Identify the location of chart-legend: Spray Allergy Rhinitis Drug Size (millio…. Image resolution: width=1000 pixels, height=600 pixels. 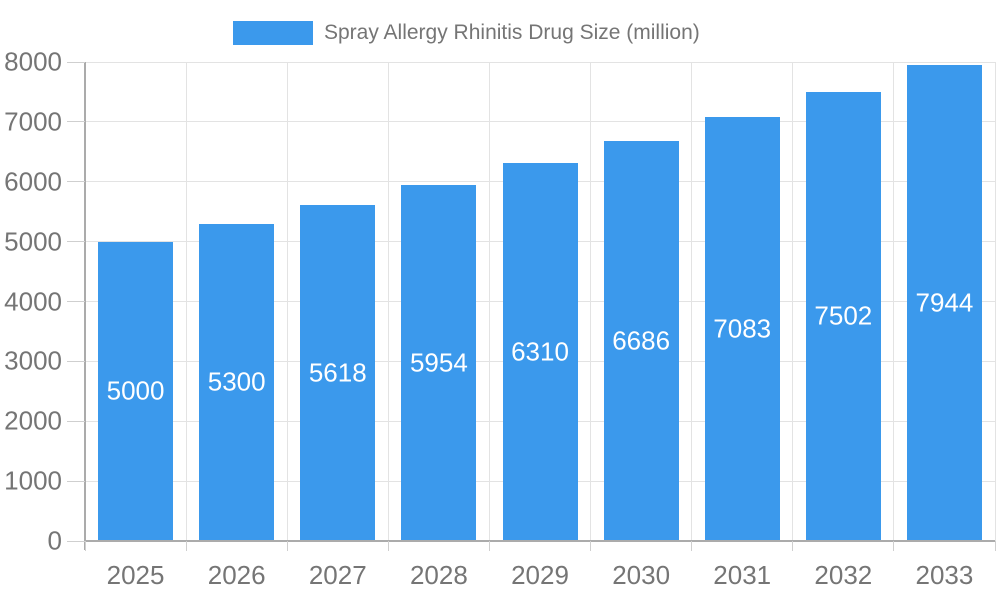
(466, 33).